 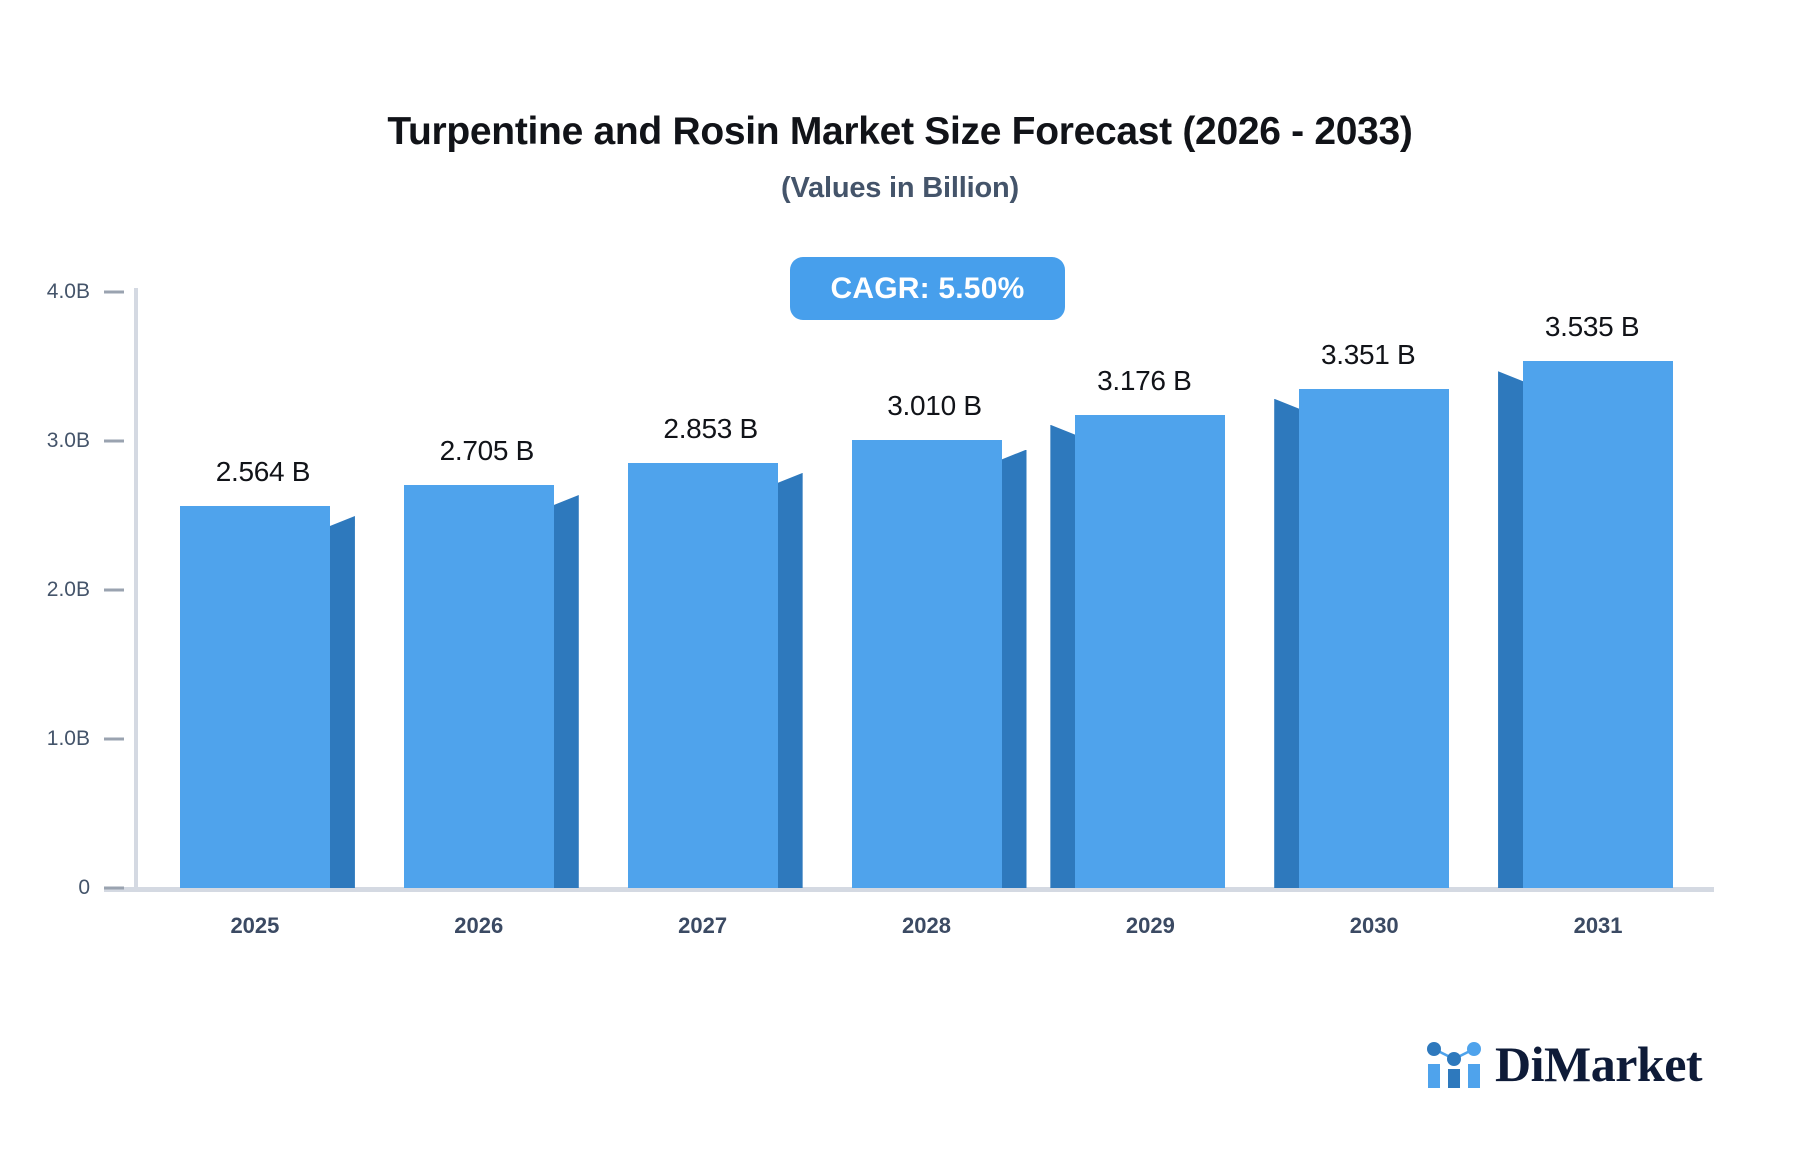 What do you see at coordinates (1144, 380) in the screenshot?
I see `bar-value-label: 3.176 B` at bounding box center [1144, 380].